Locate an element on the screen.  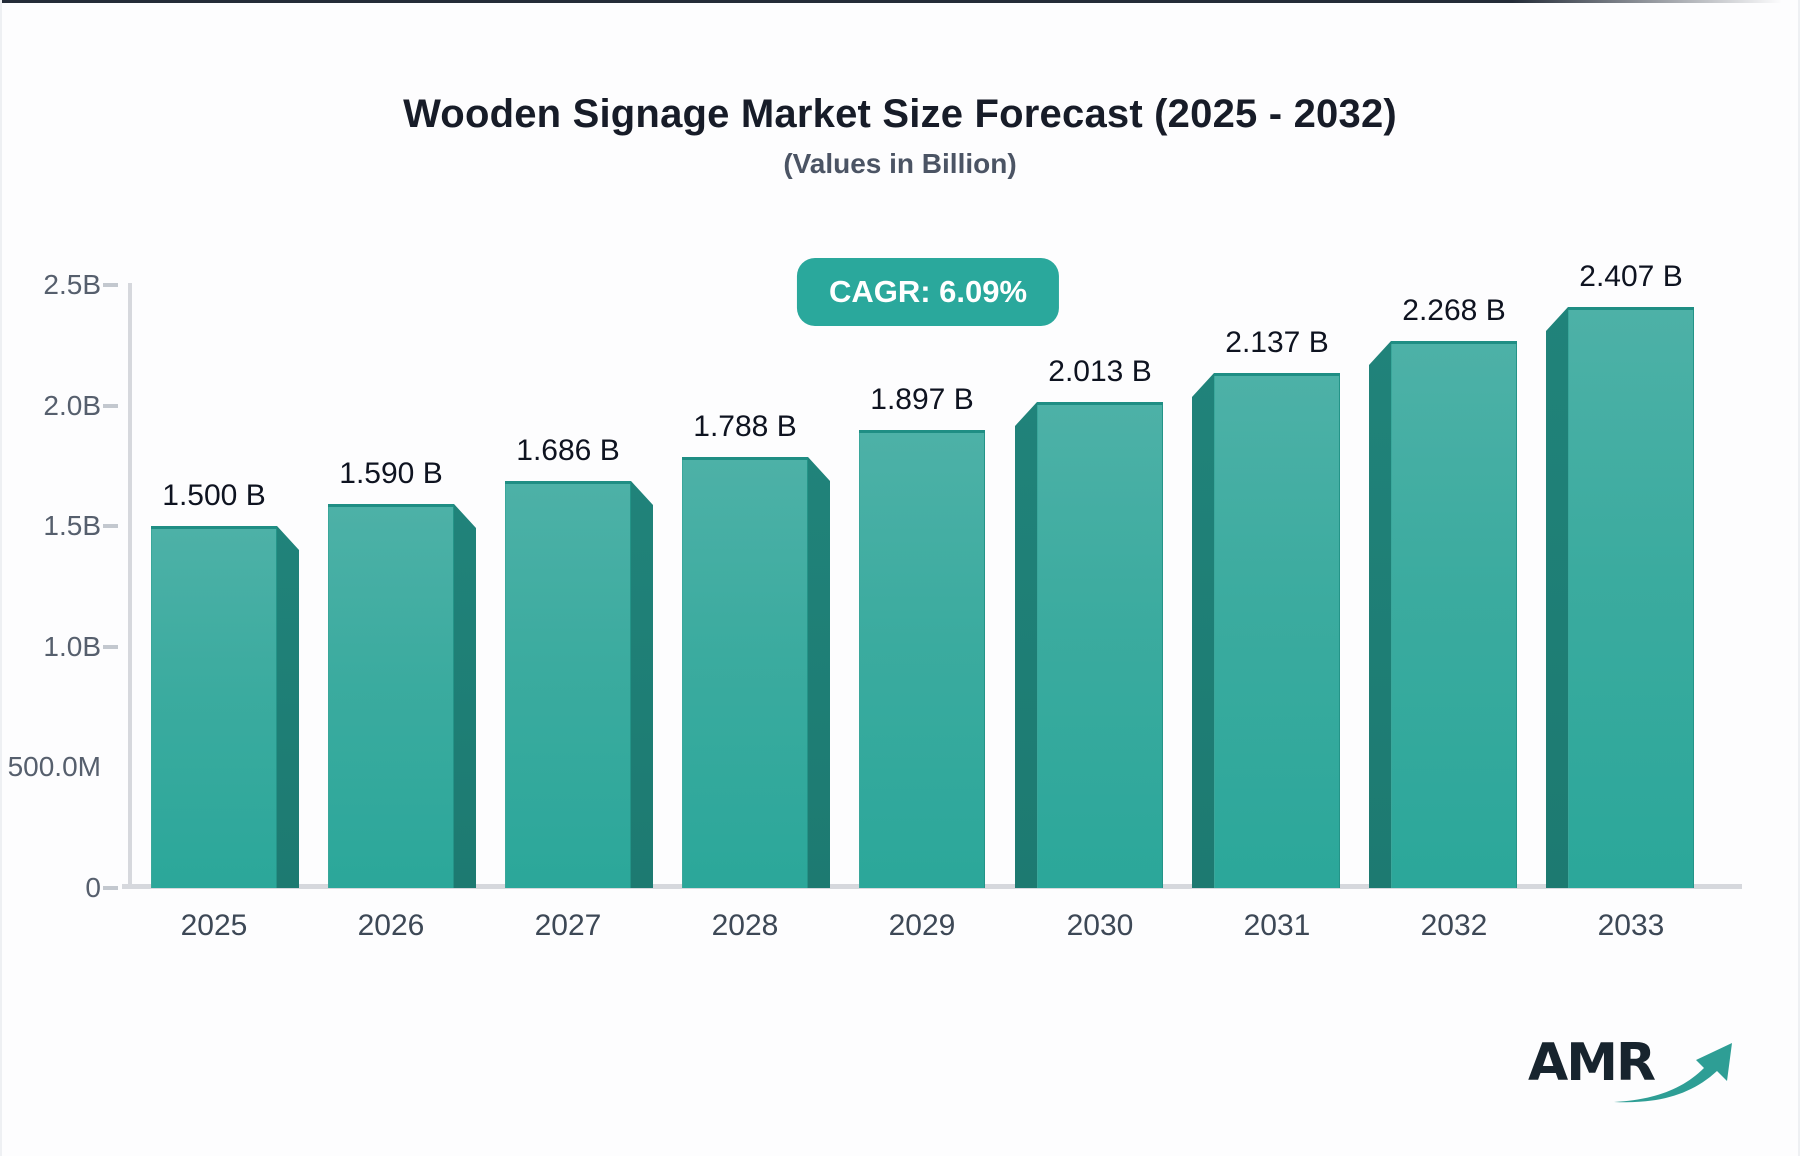
bar-side-2030 is located at coordinates (1026, 645).